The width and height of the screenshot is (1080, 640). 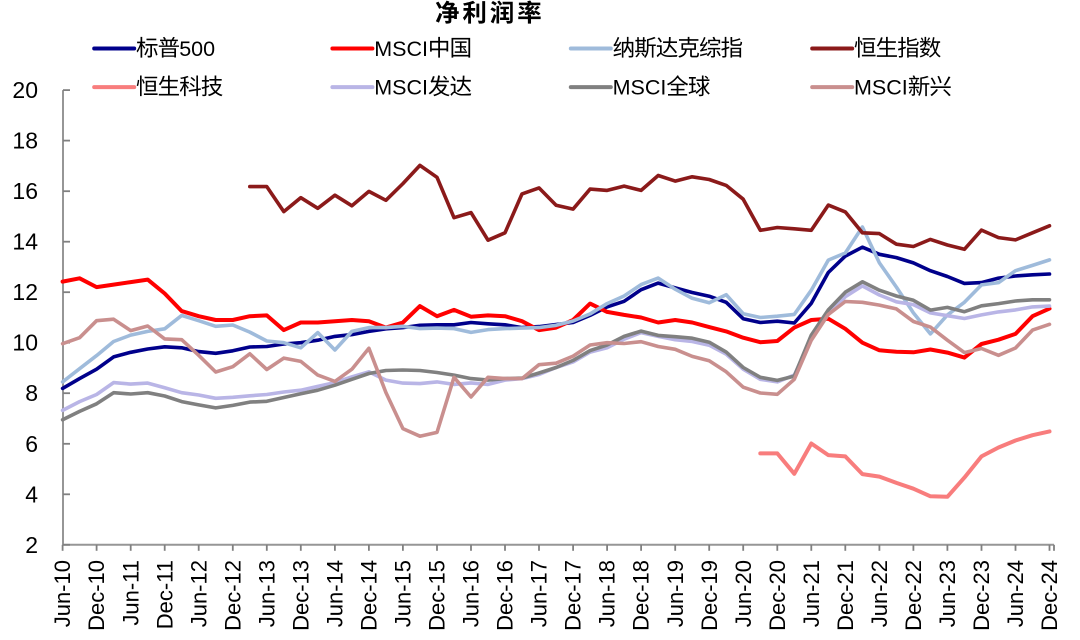 I want to click on svg-text: Dec-10, so click(x=96, y=595).